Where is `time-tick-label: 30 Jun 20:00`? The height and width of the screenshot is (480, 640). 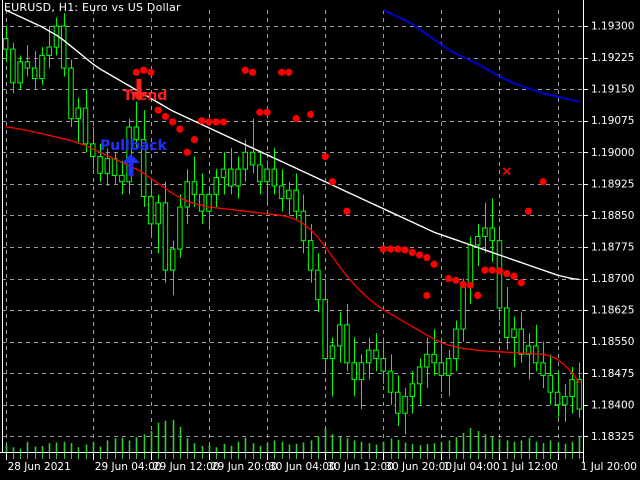
time-tick-label: 30 Jun 20:00 is located at coordinates (418, 467).